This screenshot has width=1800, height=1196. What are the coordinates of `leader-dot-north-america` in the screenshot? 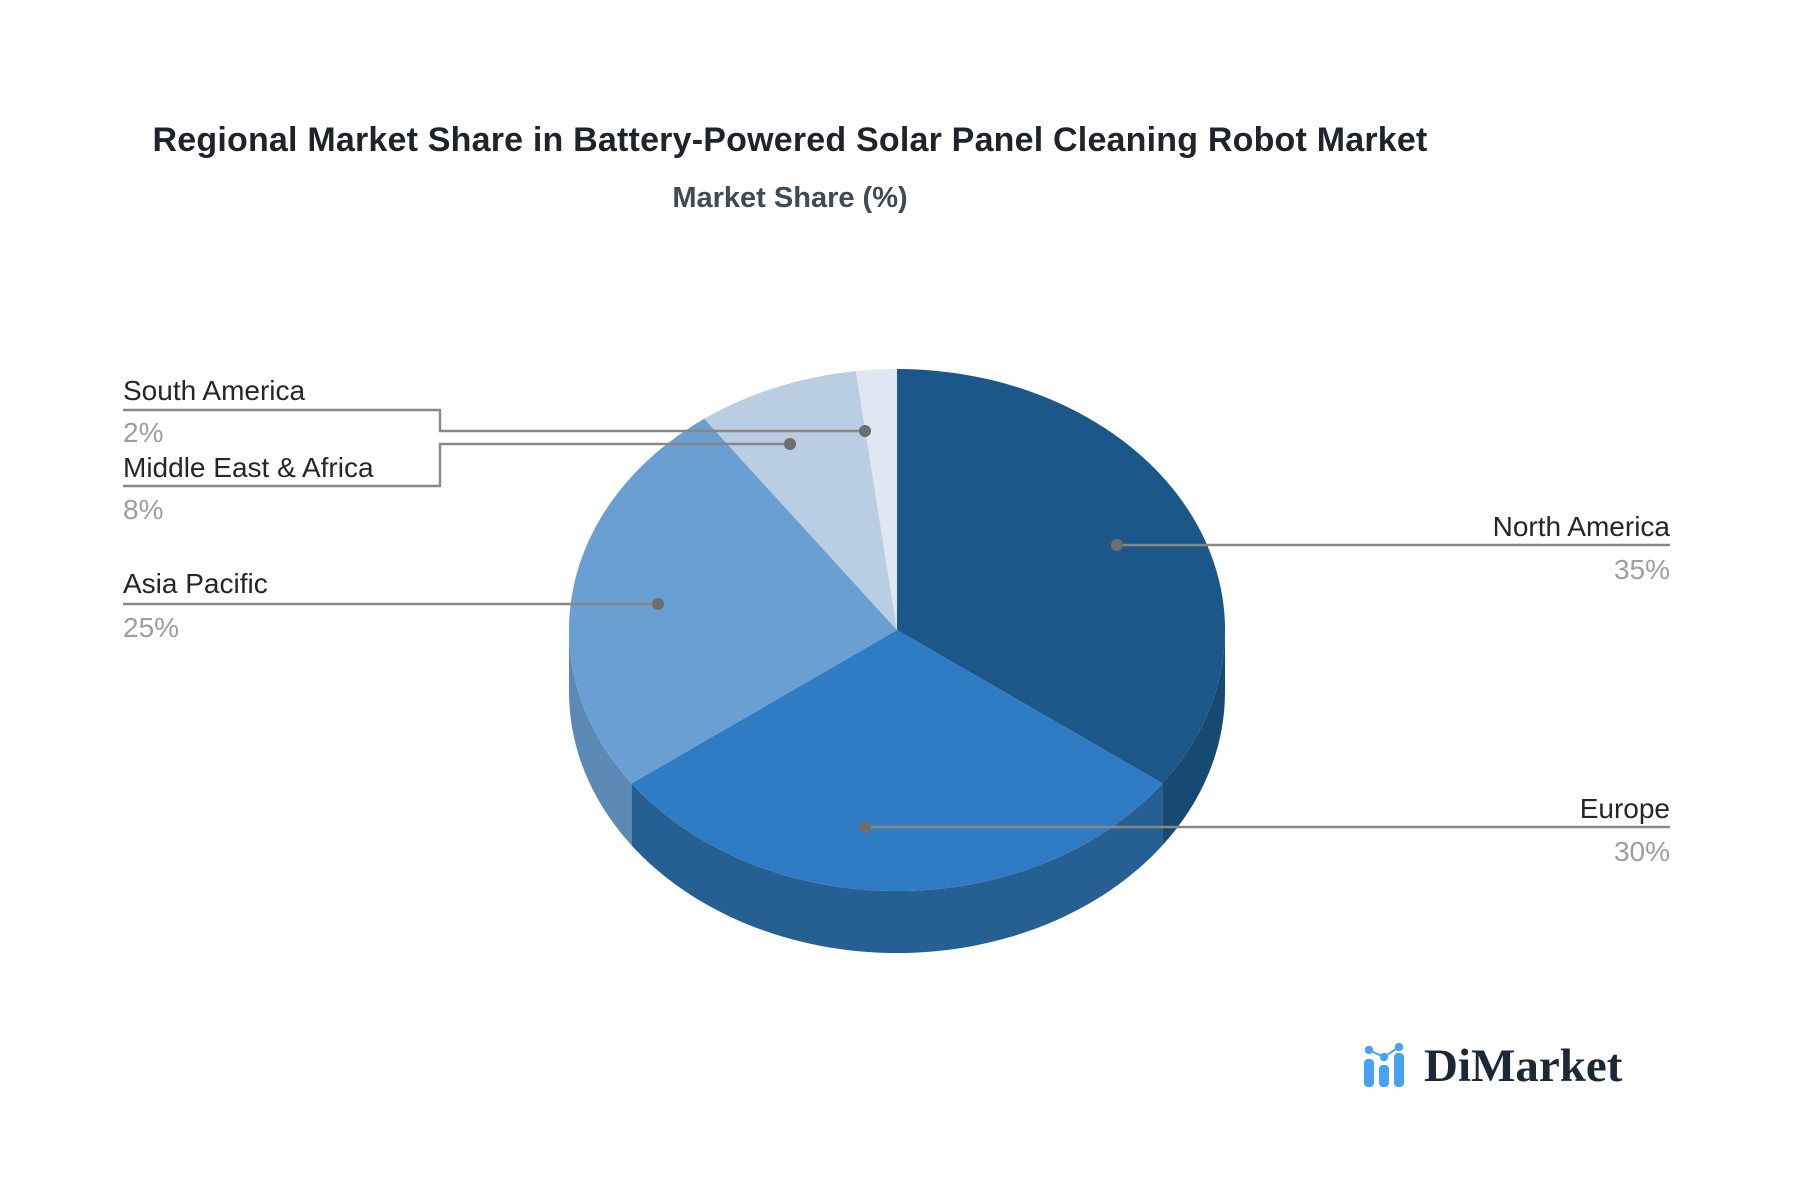 It's located at (1117, 545).